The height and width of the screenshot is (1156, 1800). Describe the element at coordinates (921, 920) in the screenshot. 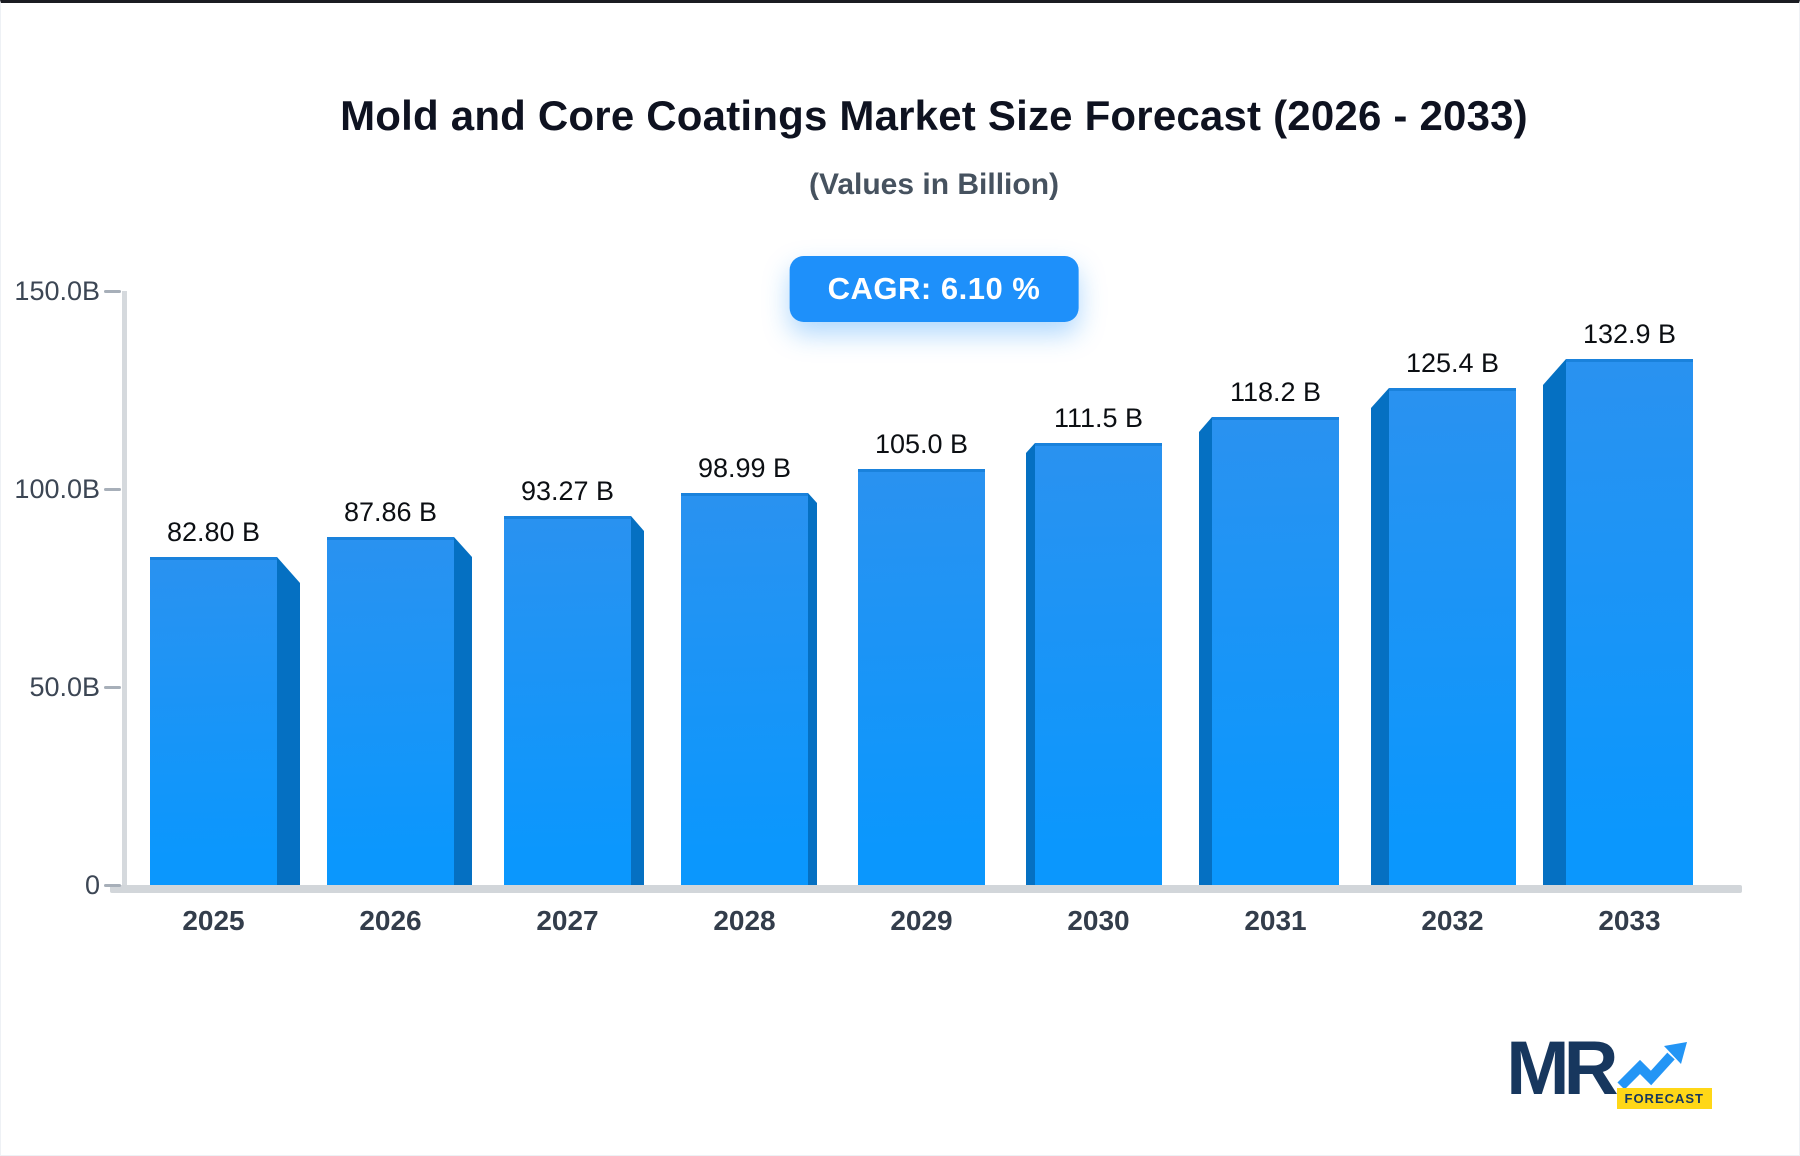

I see `x-axis-label-2029: 2029` at that location.